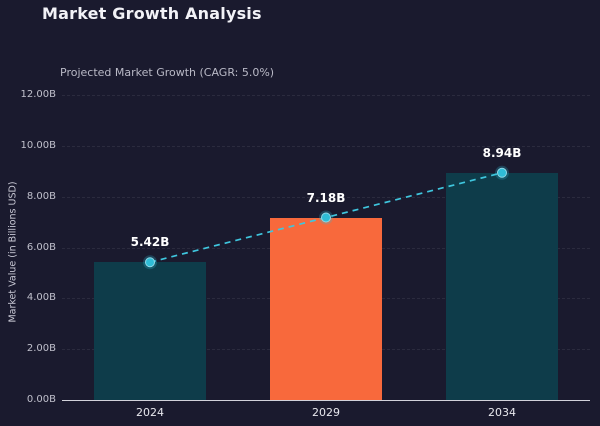 This screenshot has height=426, width=600. Describe the element at coordinates (326, 197) in the screenshot. I see `value-label-2029: 7.18B` at that location.